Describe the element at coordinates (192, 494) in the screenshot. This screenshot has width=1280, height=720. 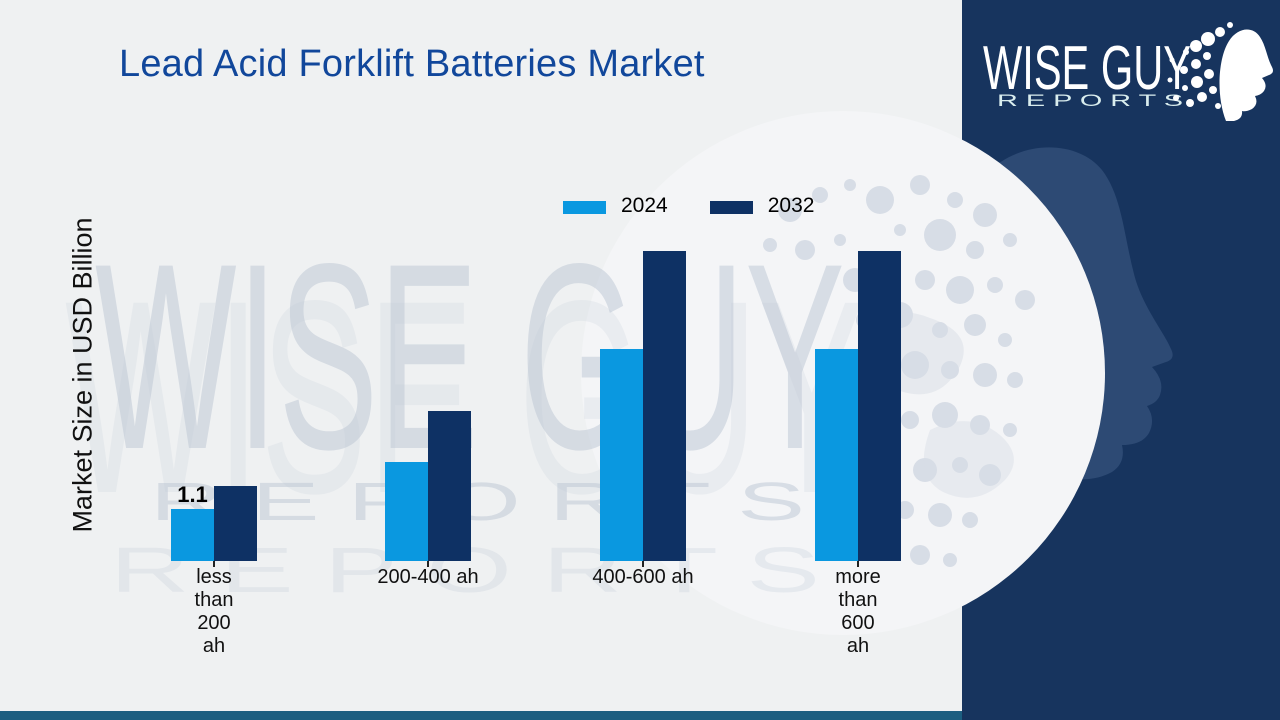
I see `value-label: 1.1` at that location.